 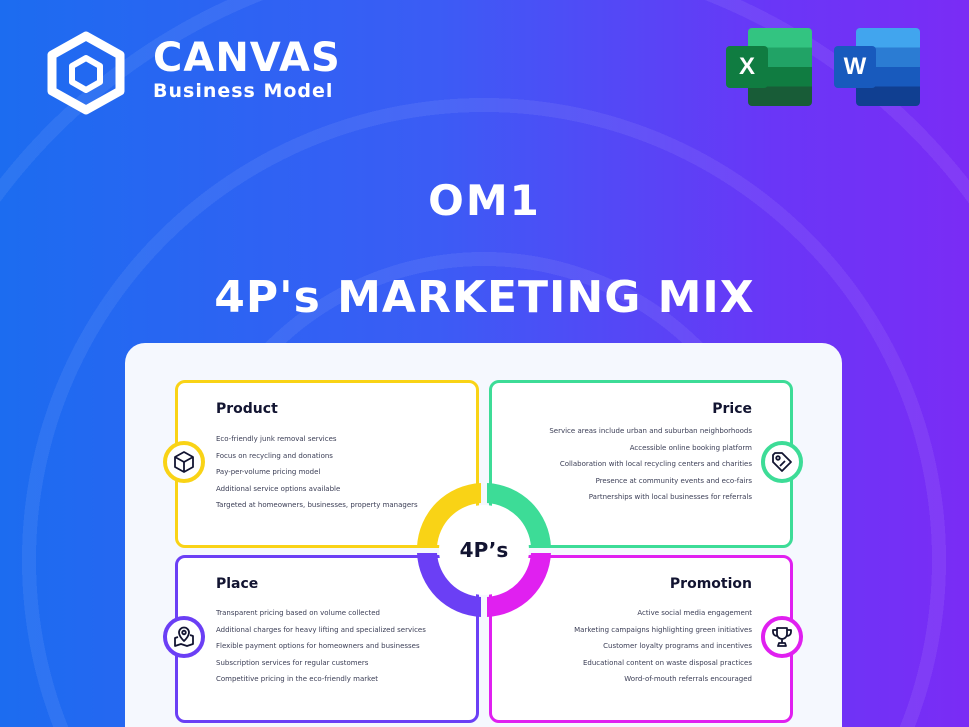 I want to click on word-icon: W, so click(x=877, y=67).